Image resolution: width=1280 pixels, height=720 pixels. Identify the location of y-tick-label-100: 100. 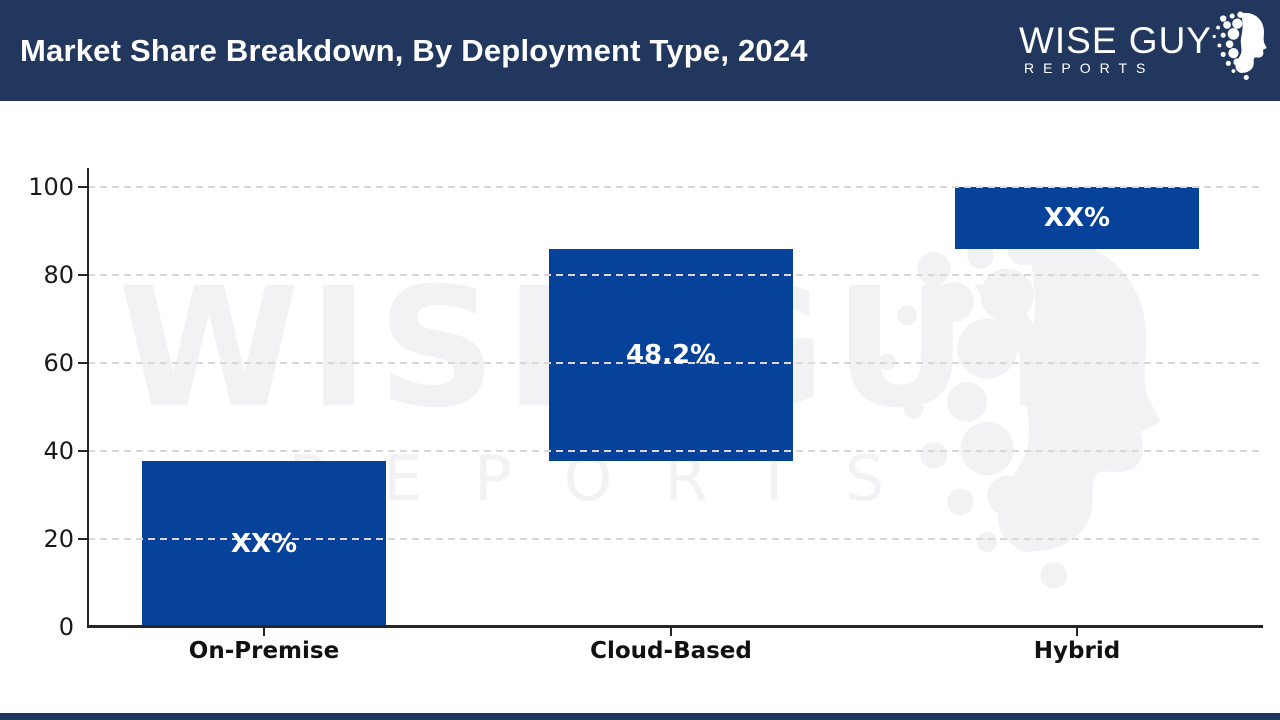
(51, 187).